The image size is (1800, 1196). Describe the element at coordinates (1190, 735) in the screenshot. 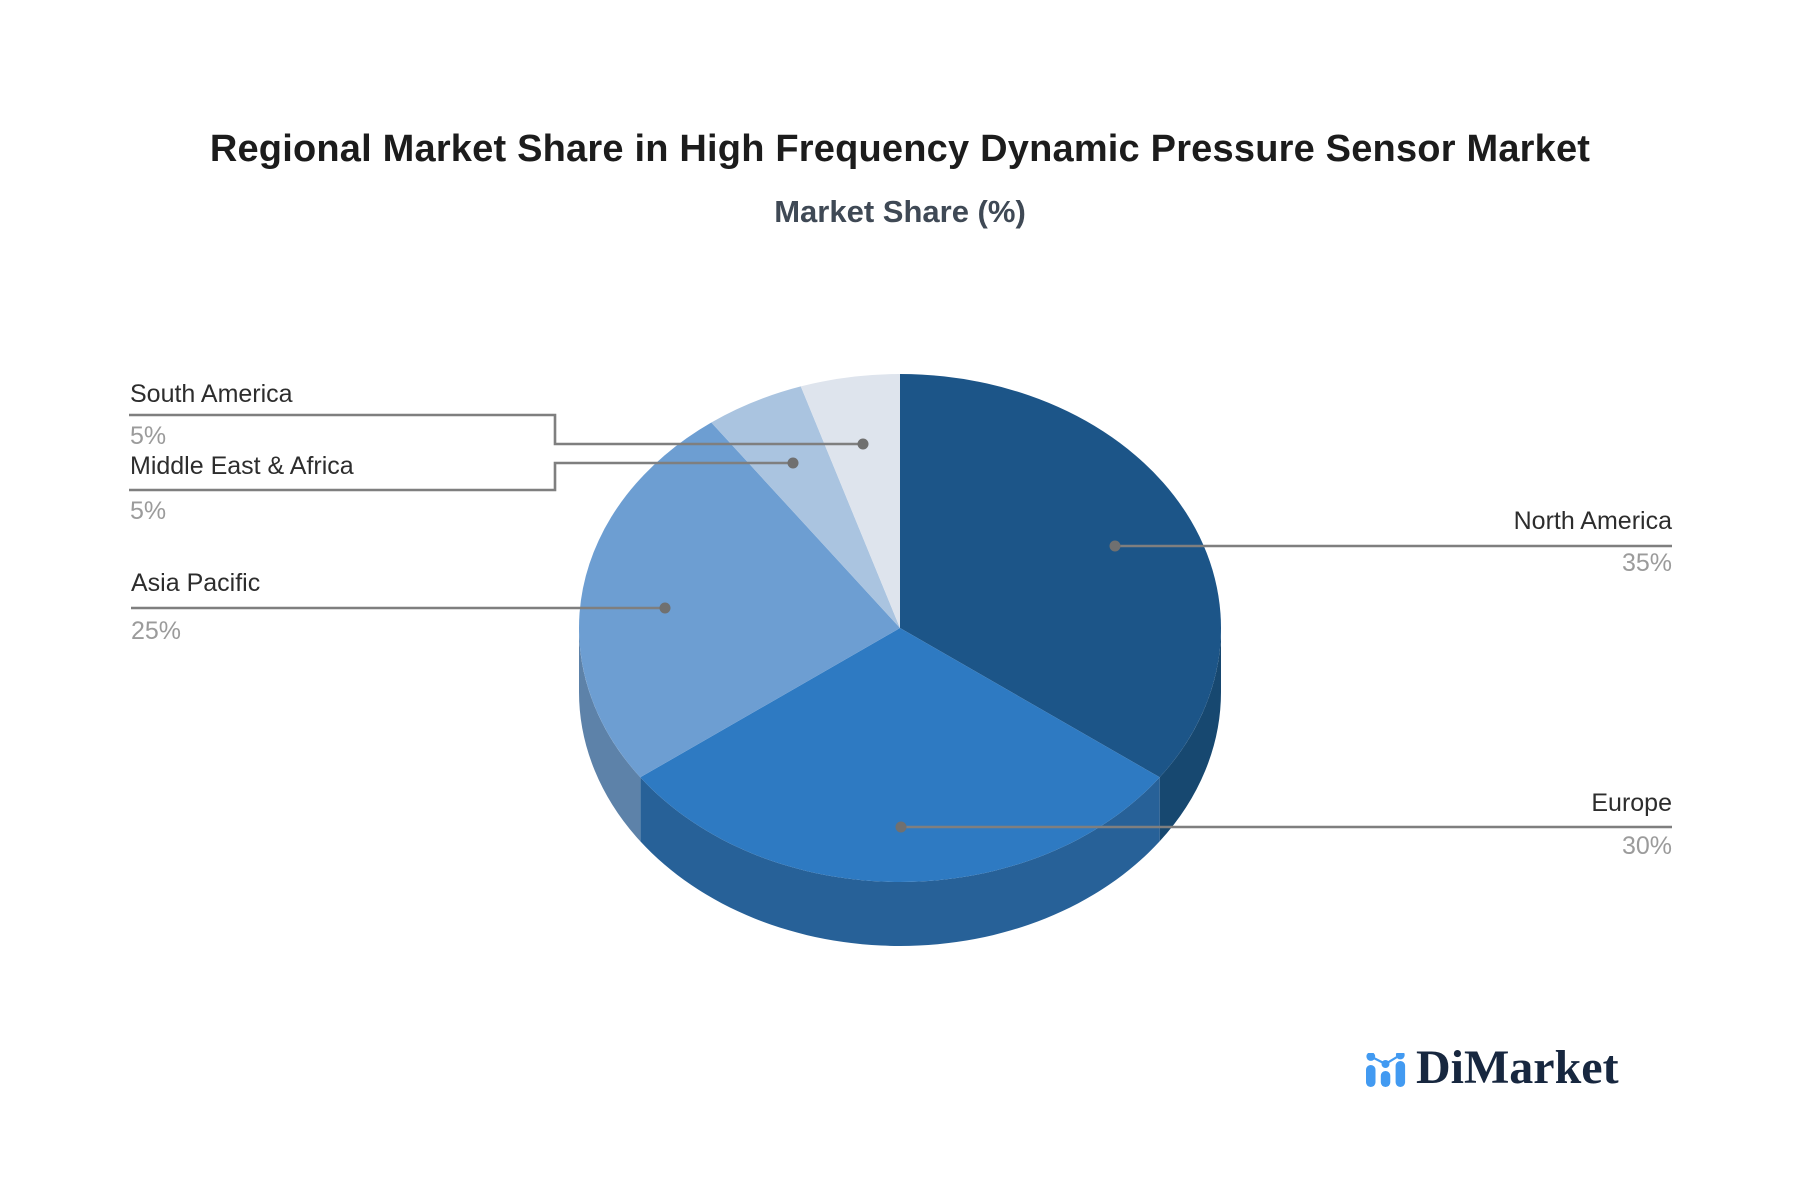

I see `pie-slice-side-north-america` at that location.